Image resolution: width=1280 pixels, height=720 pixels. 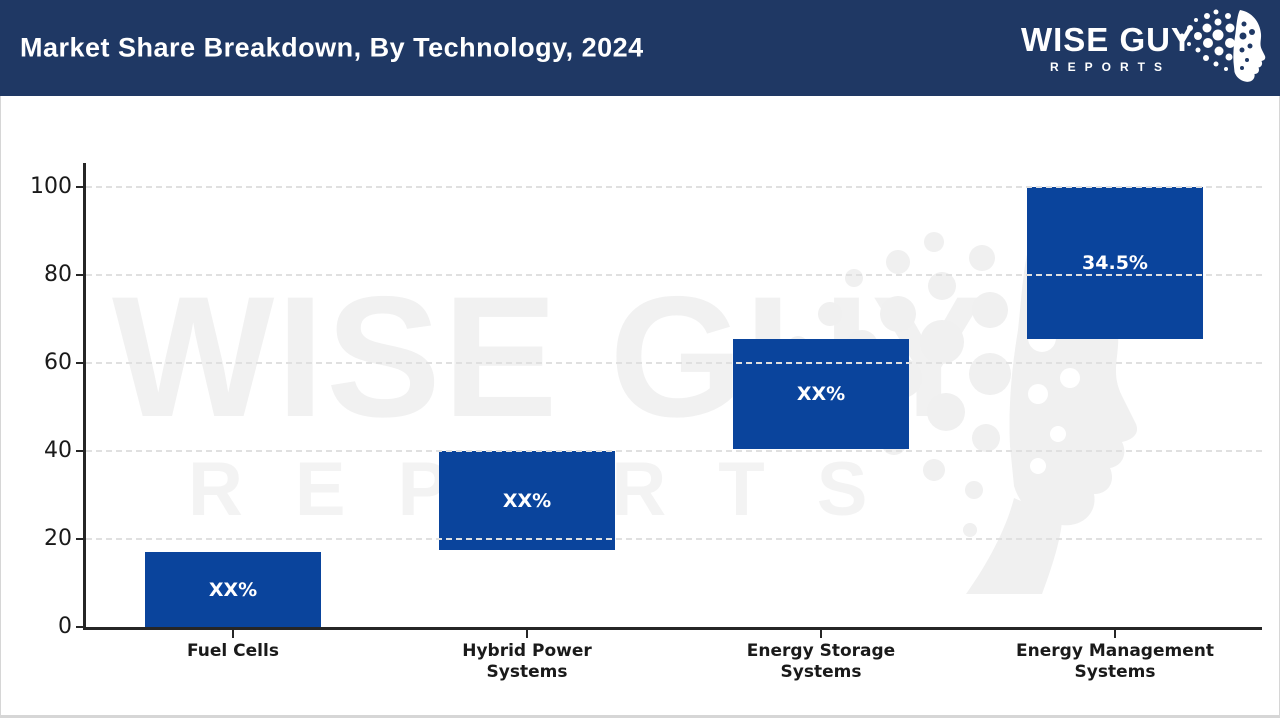 What do you see at coordinates (1222, 45) in the screenshot?
I see `dotted-head-logo-icon` at bounding box center [1222, 45].